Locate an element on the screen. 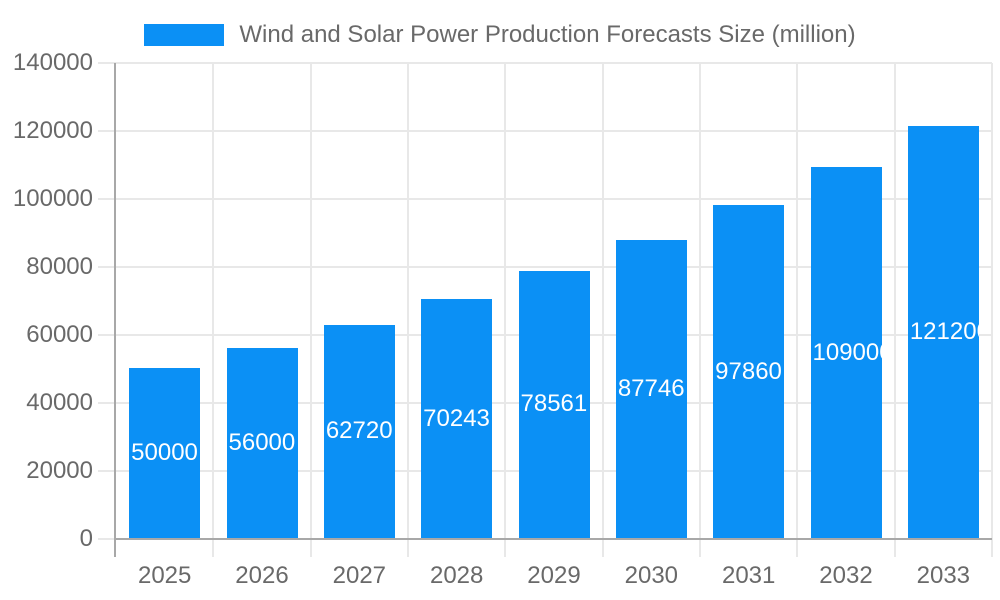  y-axis-tick-label: 60000 is located at coordinates (59, 334).